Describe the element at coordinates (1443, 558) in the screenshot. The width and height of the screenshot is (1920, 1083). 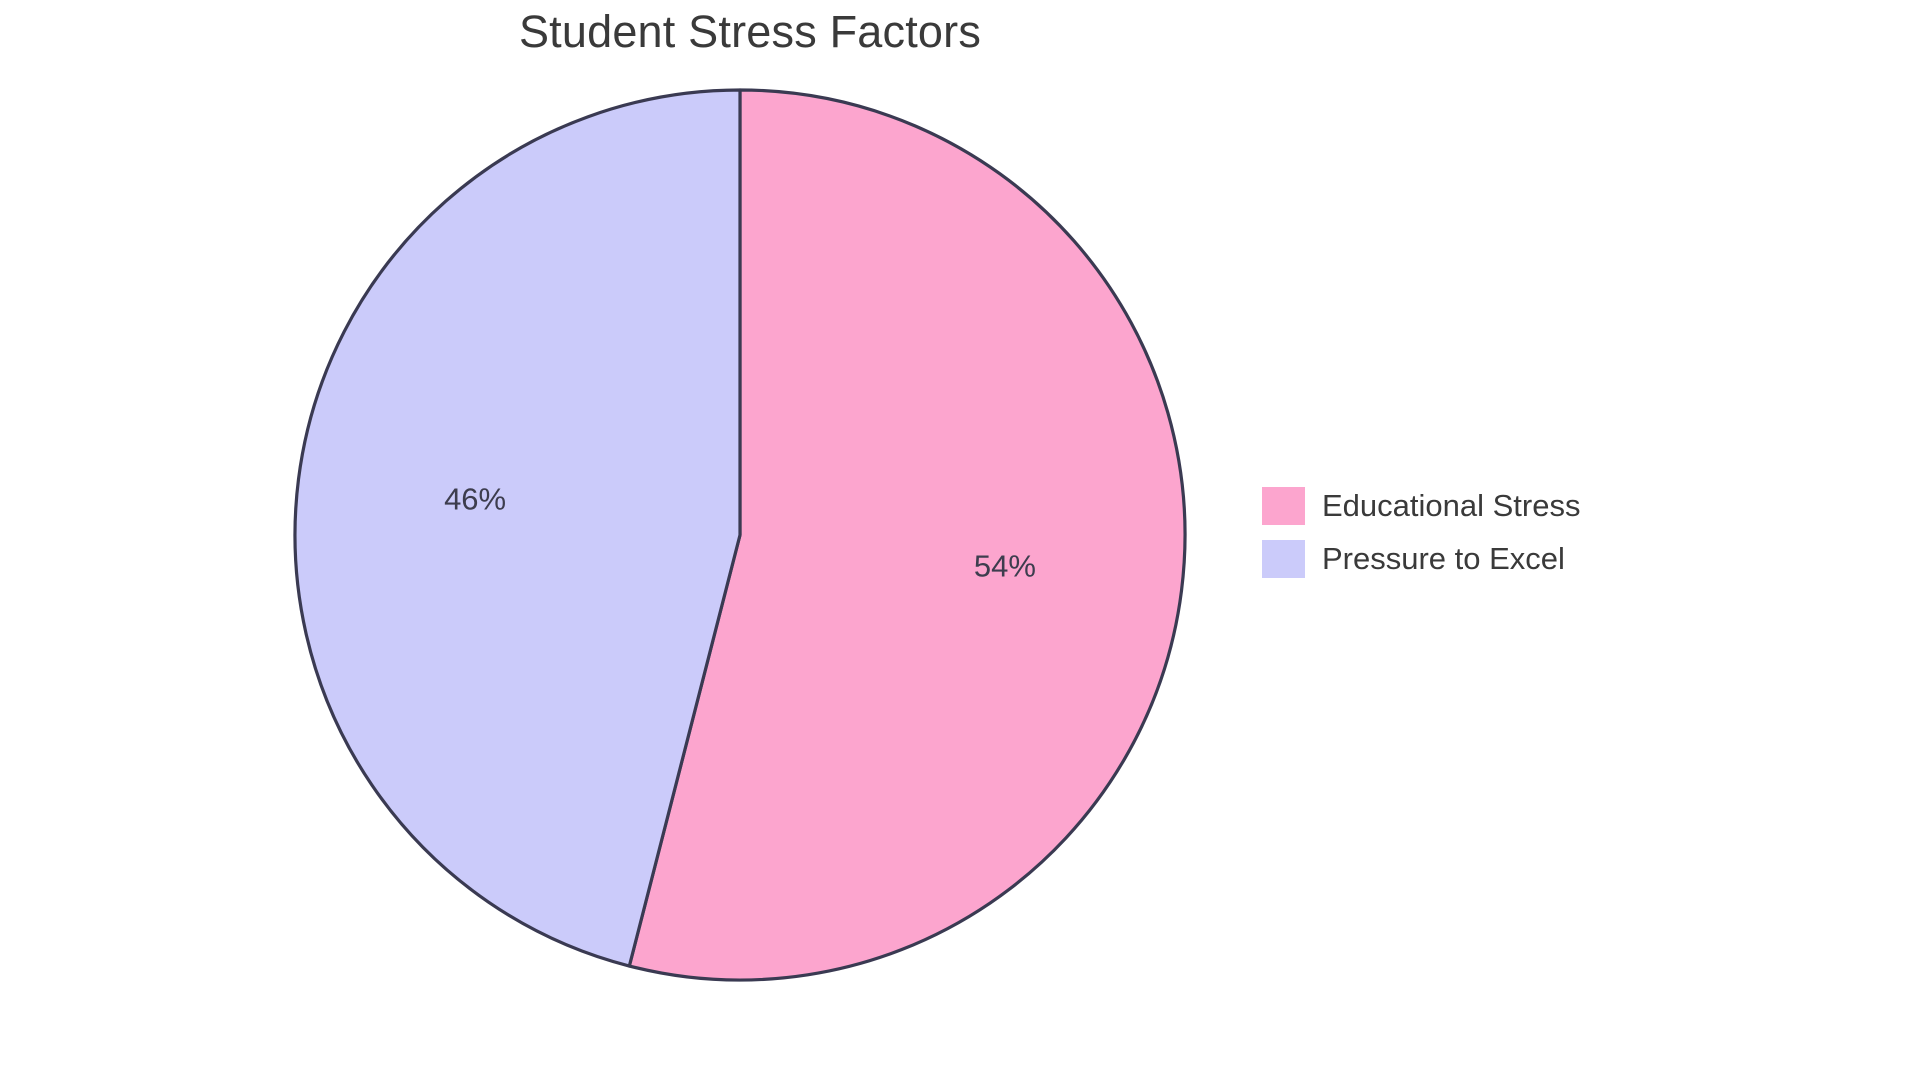
I see `legend-label-pressure-to-excel: Pressure to Excel` at that location.